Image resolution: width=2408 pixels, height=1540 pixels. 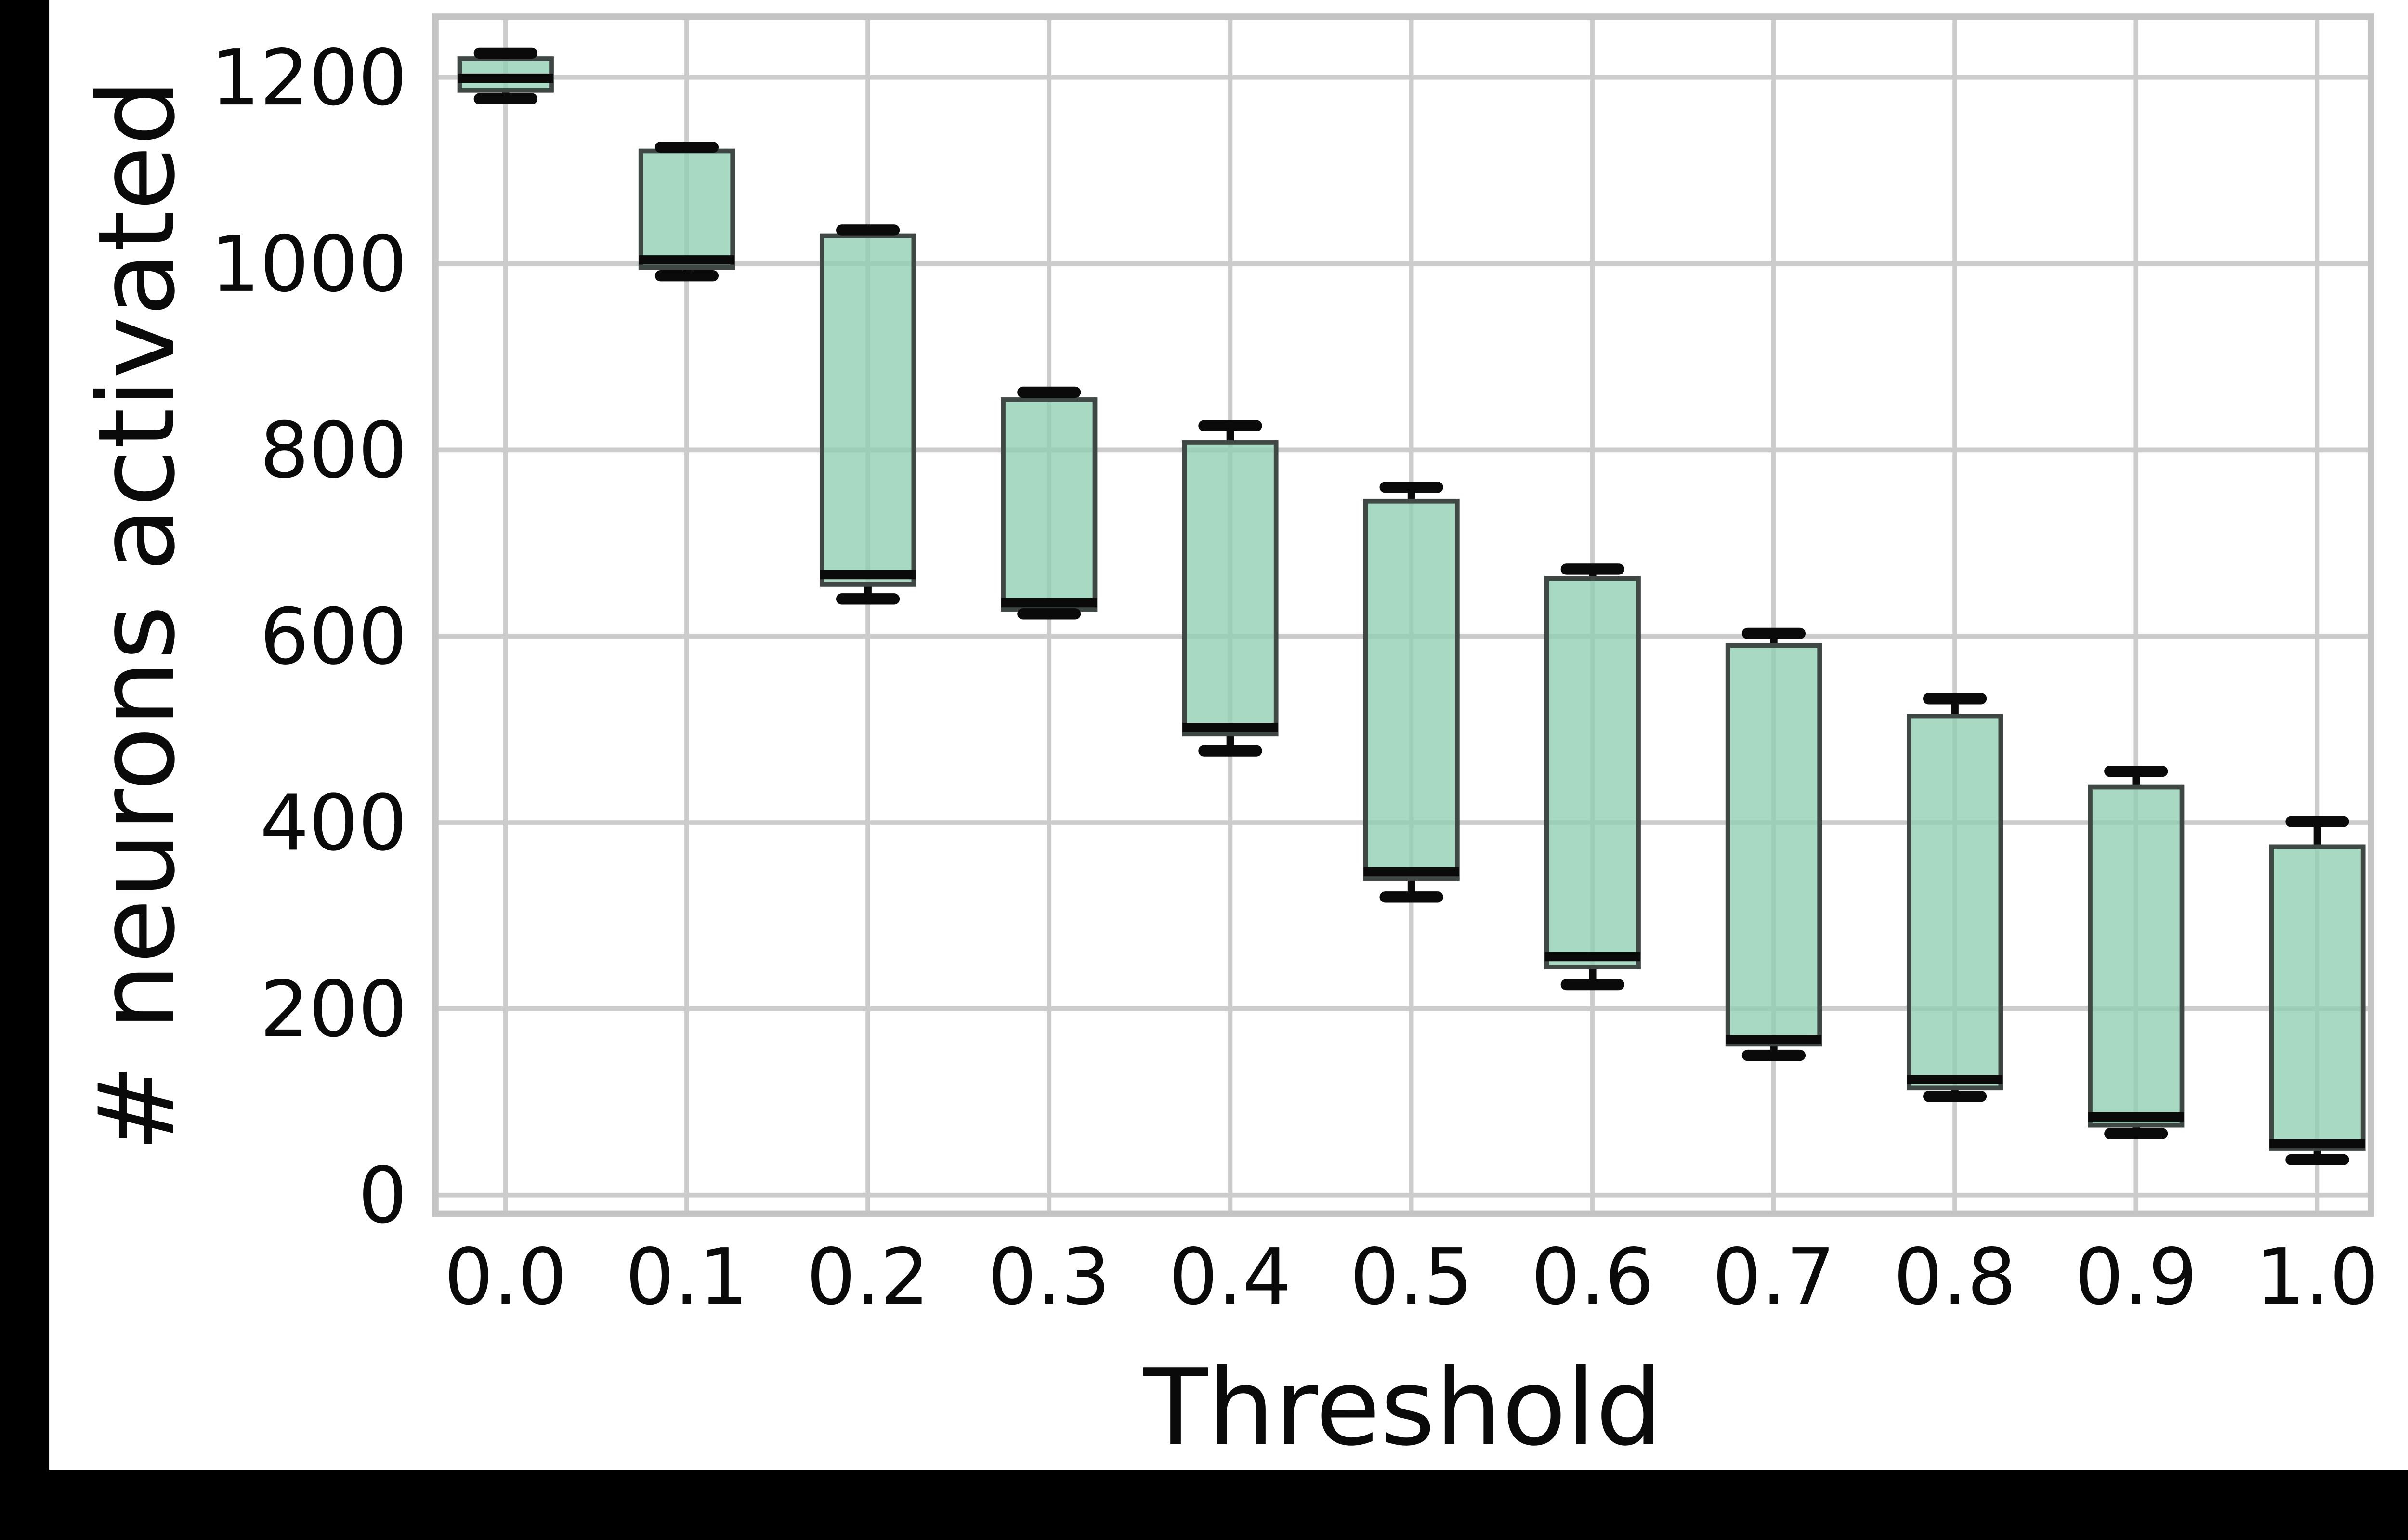 I want to click on box-group-0.7, so click(x=1773, y=844).